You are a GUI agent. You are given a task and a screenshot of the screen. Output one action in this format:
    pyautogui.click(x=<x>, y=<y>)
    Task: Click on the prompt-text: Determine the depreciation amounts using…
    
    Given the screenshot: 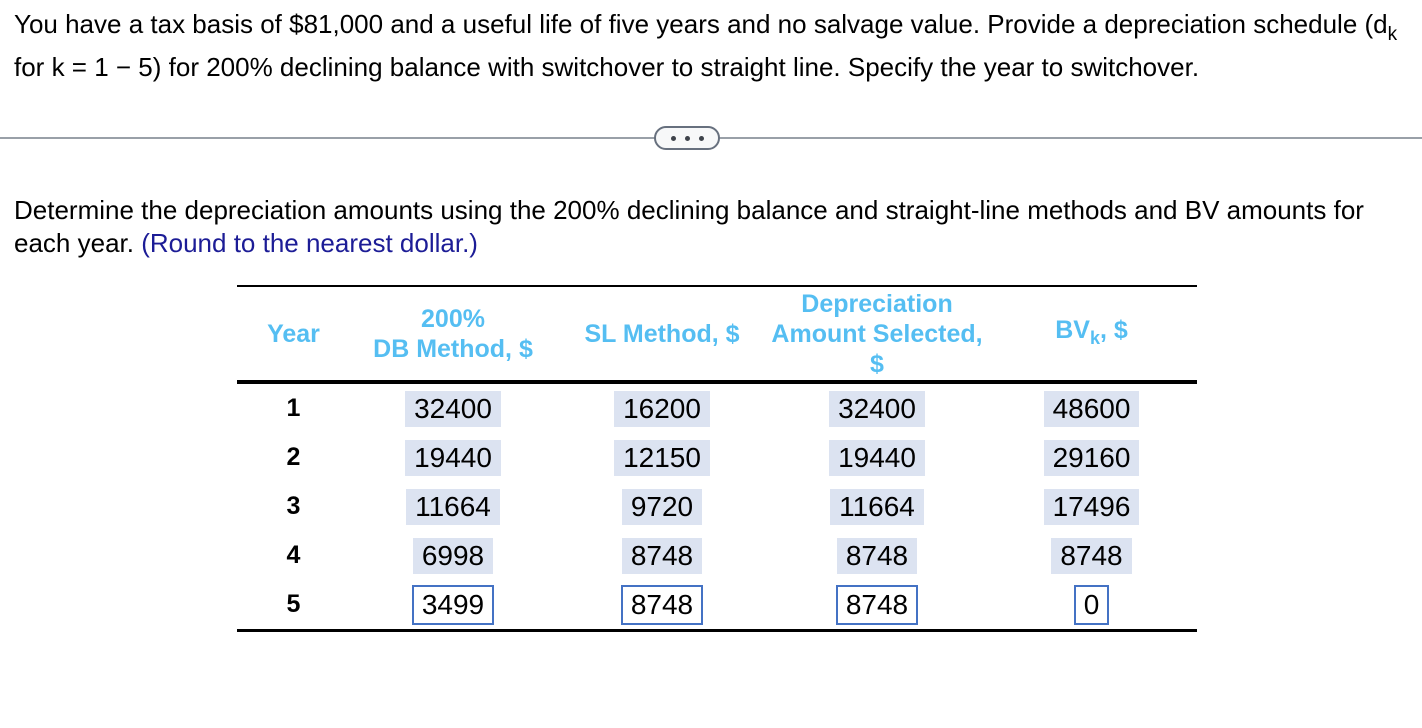 What is the action you would take?
    pyautogui.click(x=715, y=227)
    